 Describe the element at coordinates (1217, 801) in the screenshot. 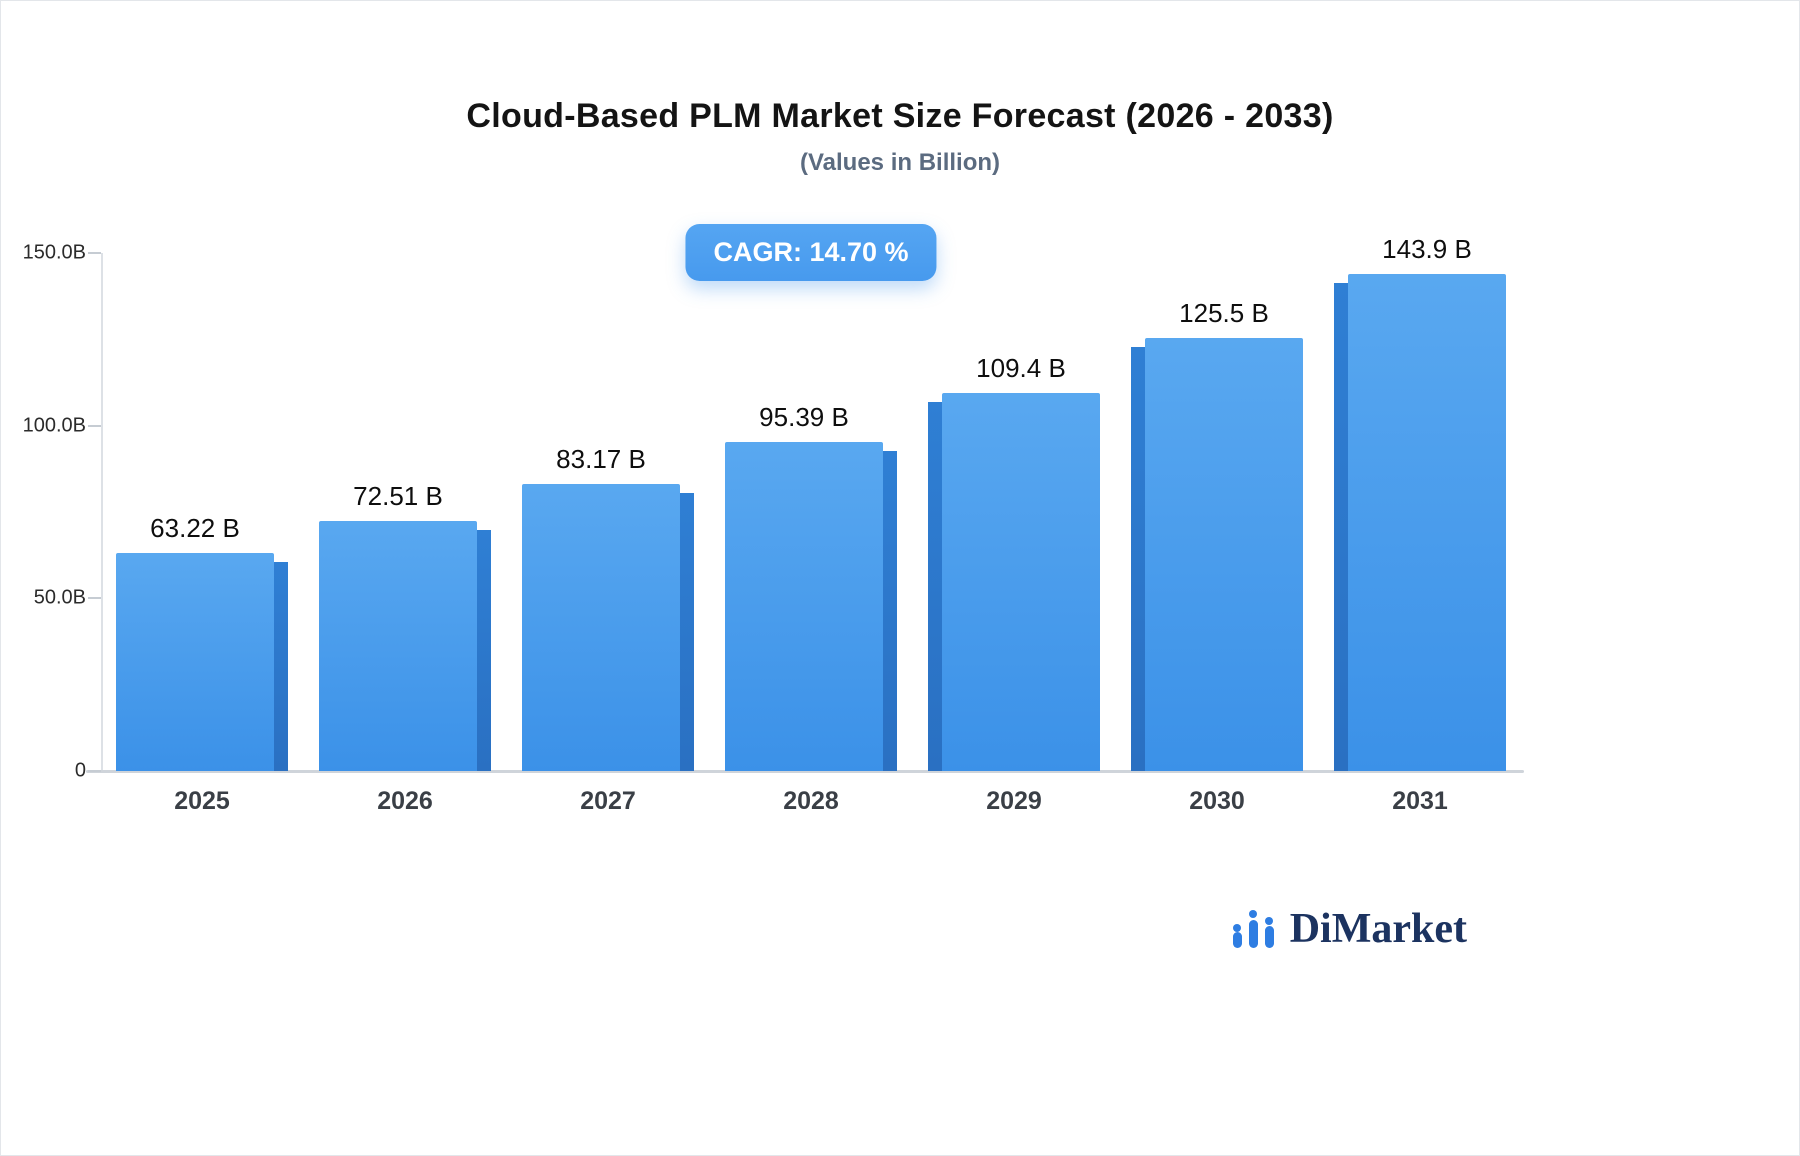

I see `x-axis-label: 2030` at that location.